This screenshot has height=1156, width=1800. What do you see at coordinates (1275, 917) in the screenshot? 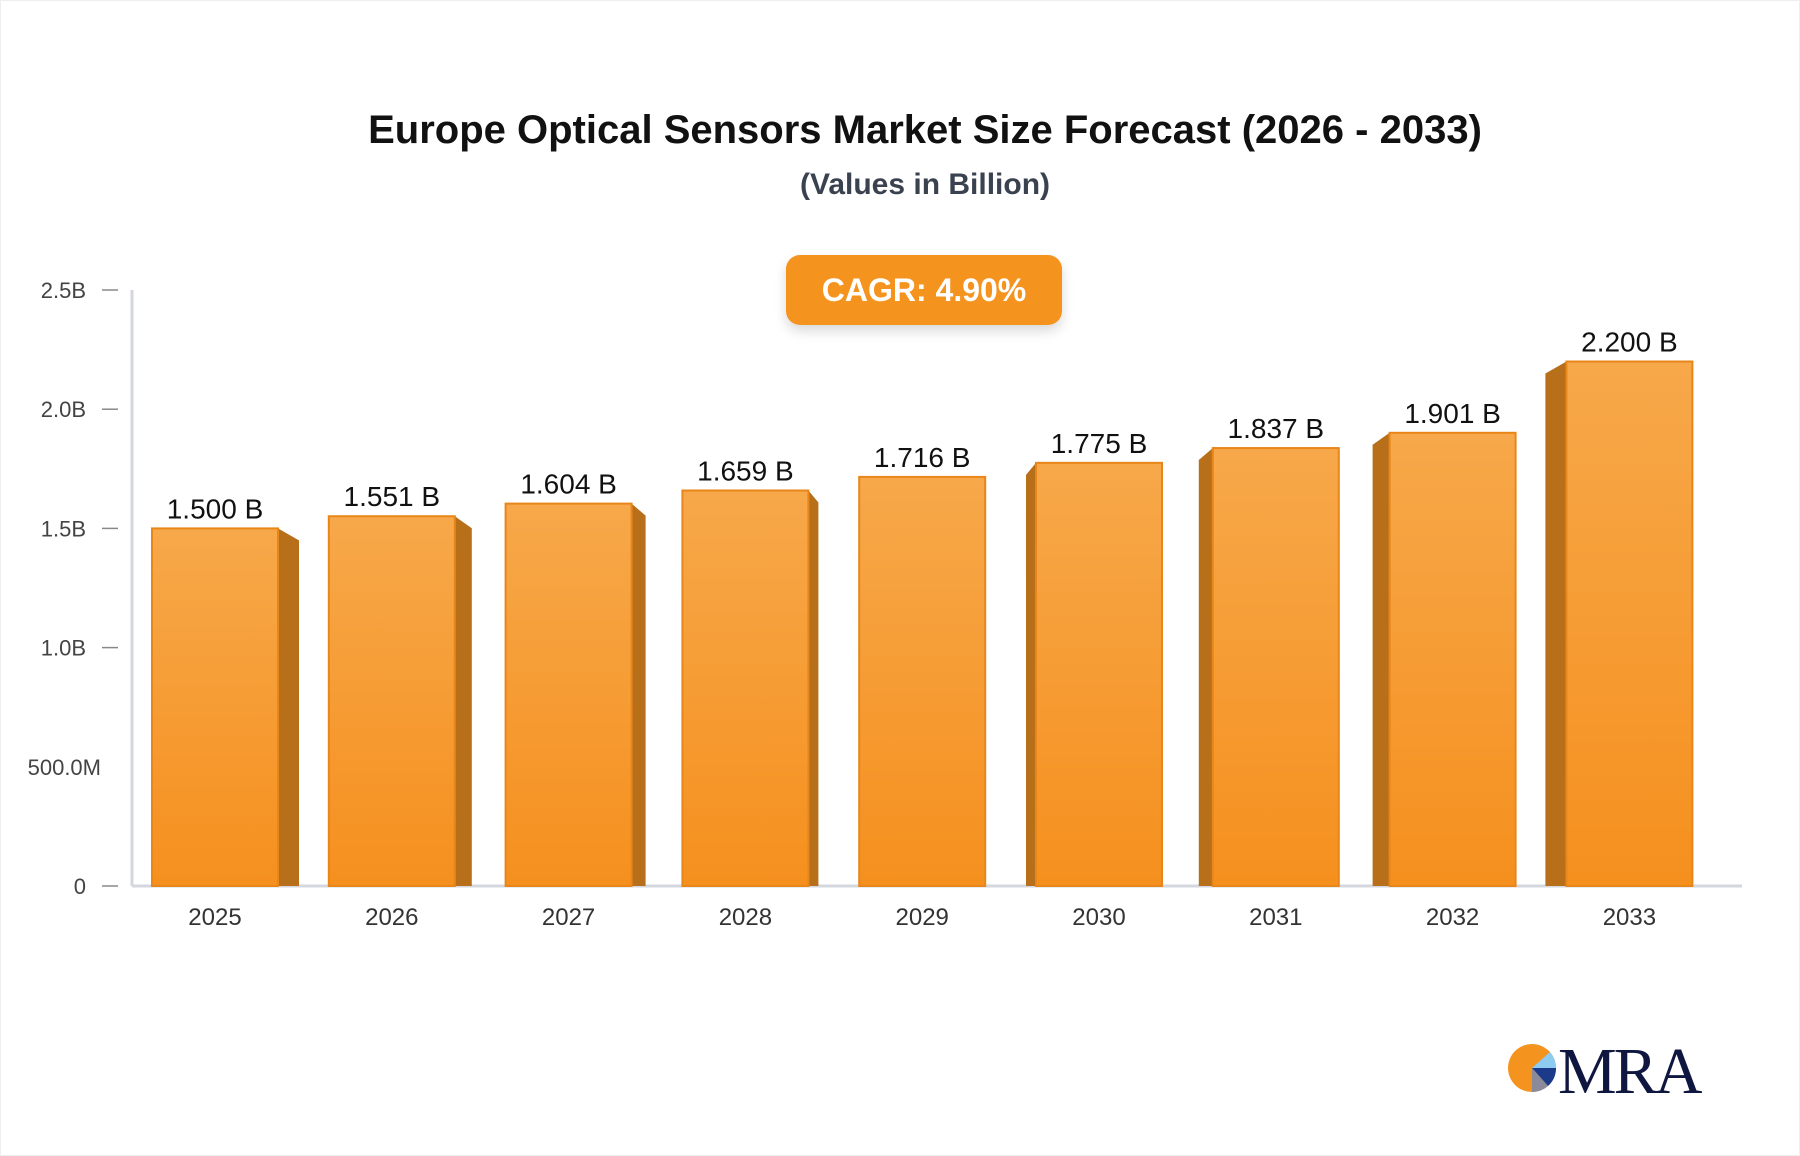
I see `x-tick-label: 2031` at bounding box center [1275, 917].